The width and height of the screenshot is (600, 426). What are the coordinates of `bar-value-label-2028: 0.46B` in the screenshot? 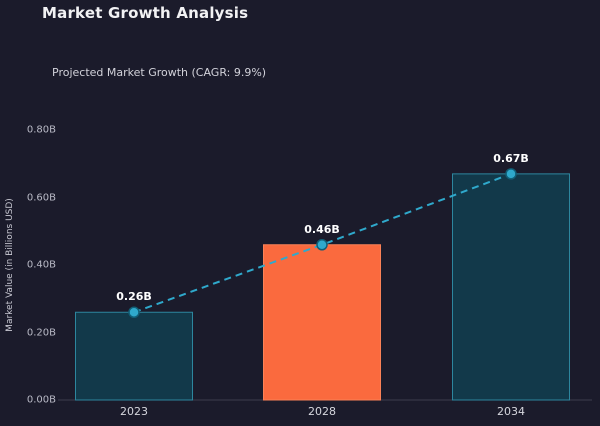 It's located at (322, 229).